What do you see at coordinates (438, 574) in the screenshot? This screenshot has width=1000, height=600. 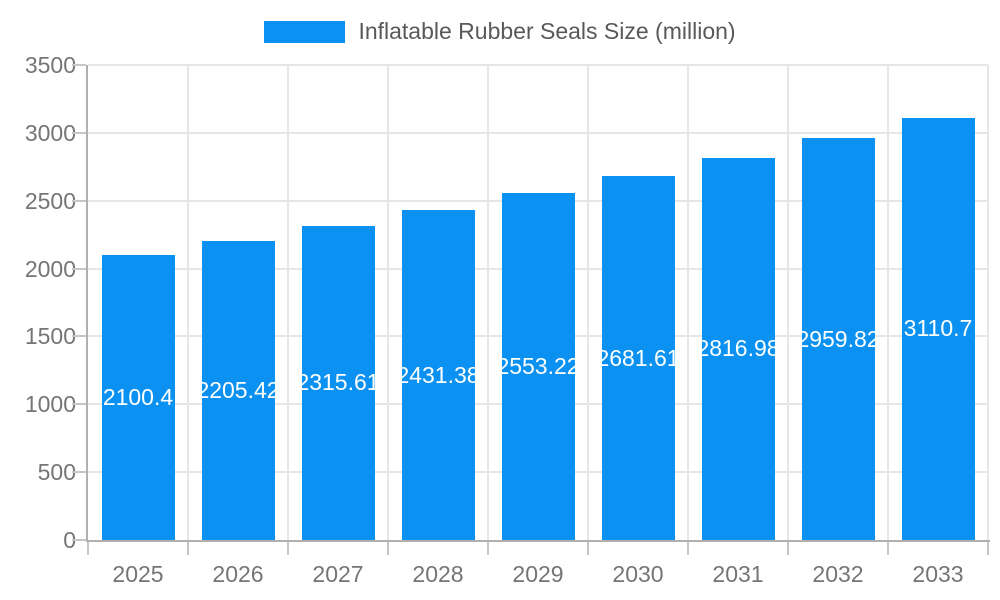 I see `x-tick-label: 2028` at bounding box center [438, 574].